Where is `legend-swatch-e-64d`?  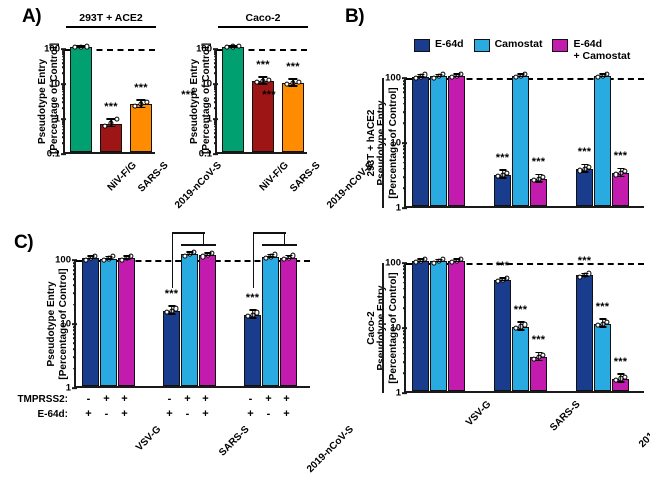
legend-swatch-e-64d is located at coordinates (560, 45).